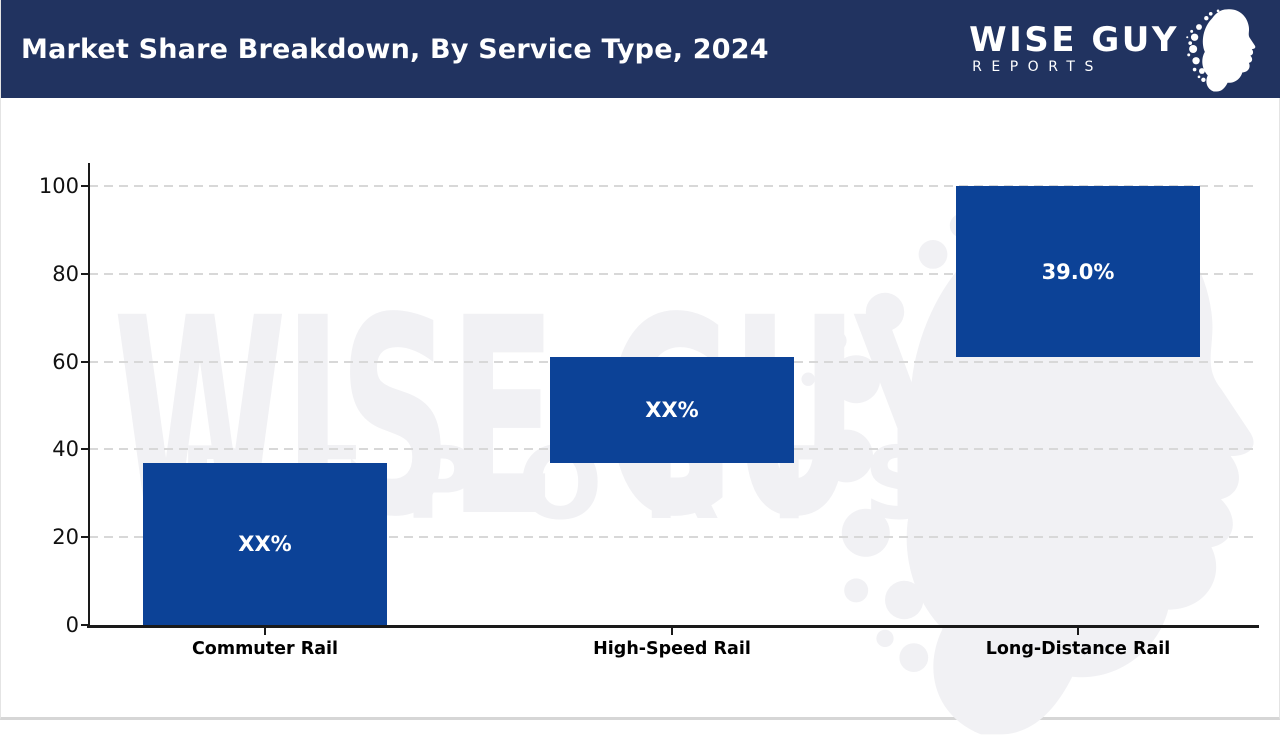 The height and width of the screenshot is (744, 1280). I want to click on y-tick-label-60: 60, so click(65, 361).